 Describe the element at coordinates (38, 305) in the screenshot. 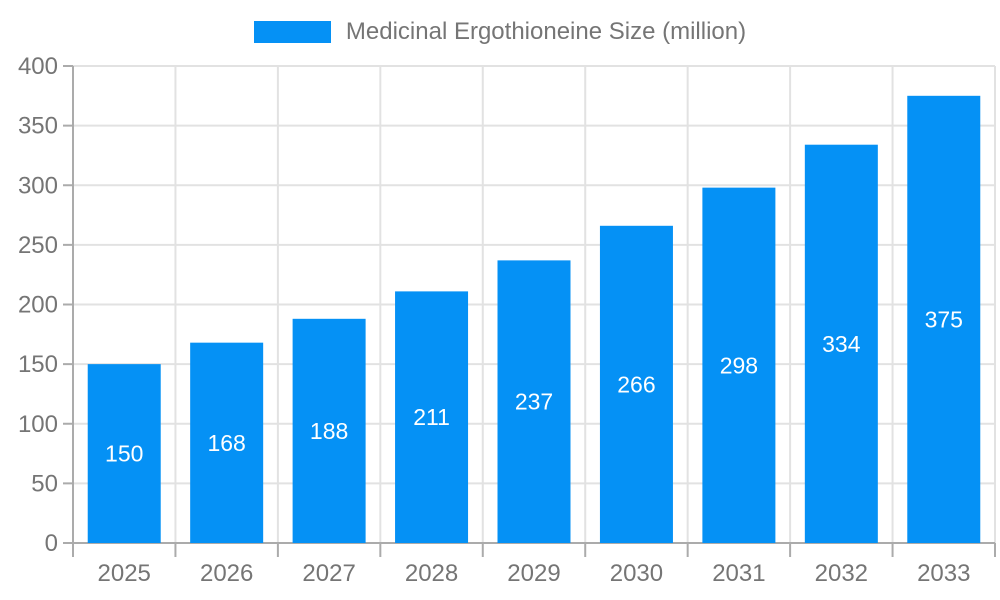

I see `y-tick-label: 200` at that location.